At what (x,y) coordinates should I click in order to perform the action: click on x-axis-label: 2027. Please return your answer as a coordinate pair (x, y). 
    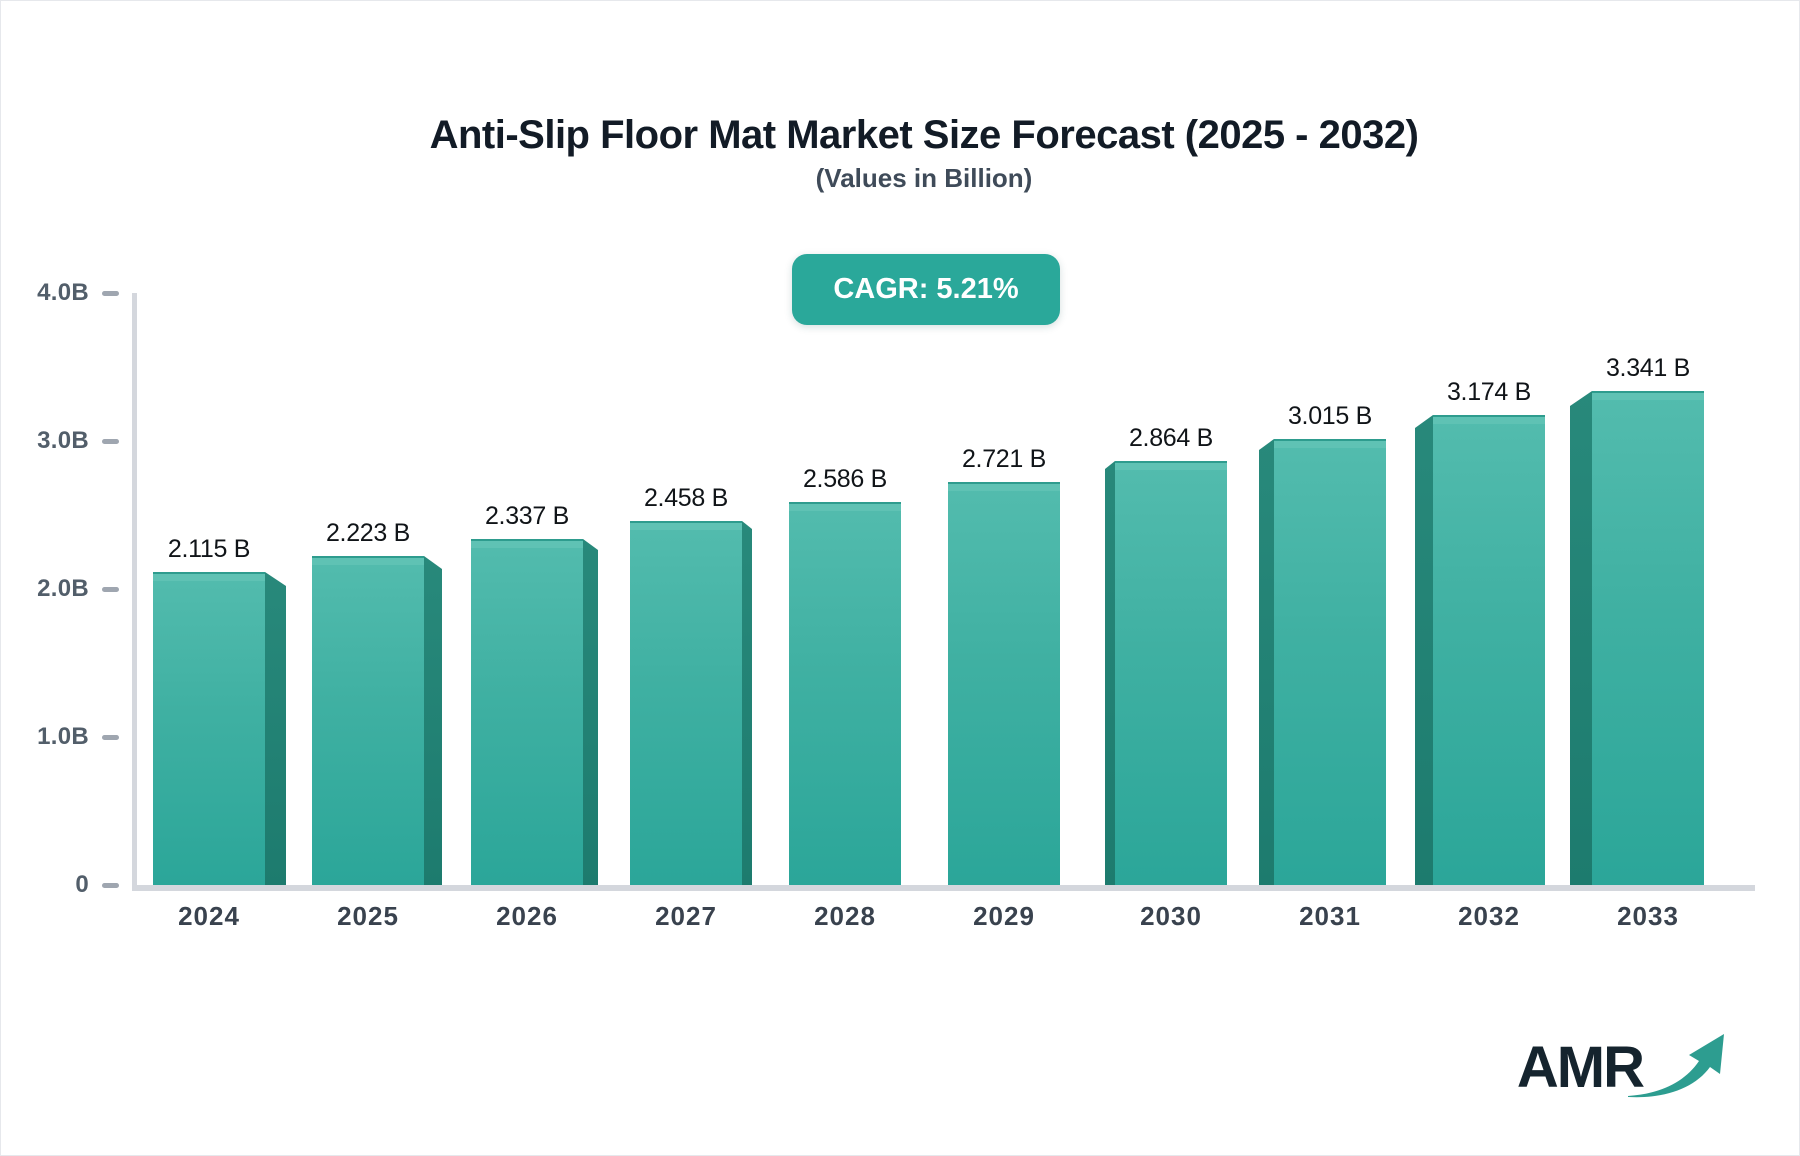
    Looking at the image, I should click on (686, 916).